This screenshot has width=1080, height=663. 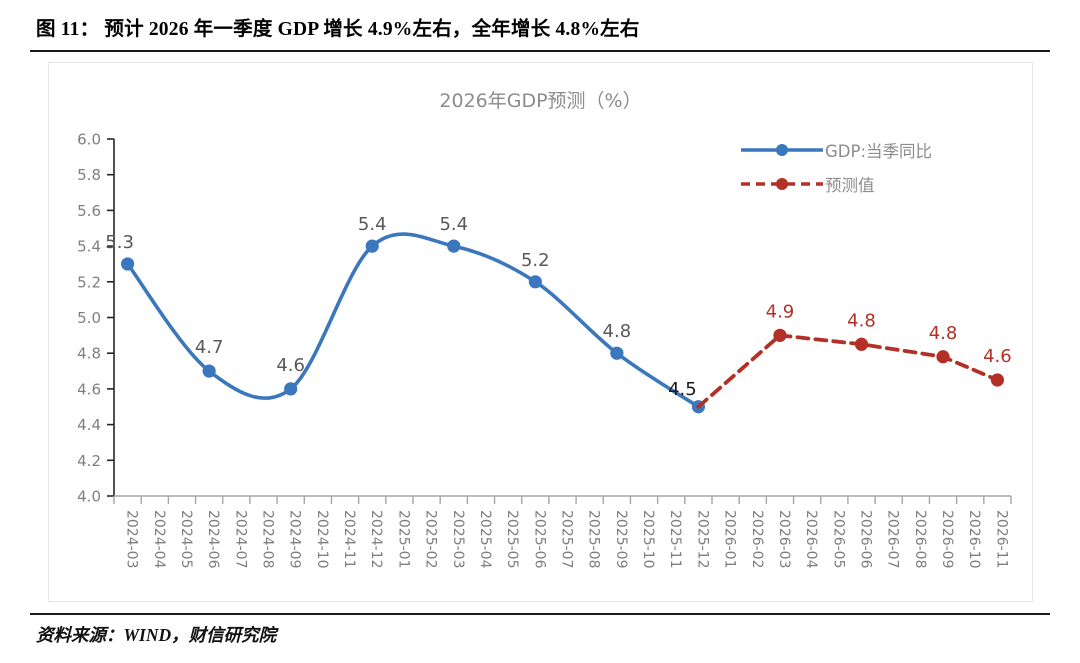 What do you see at coordinates (376, 539) in the screenshot?
I see `x-tick-label: 2024-12` at bounding box center [376, 539].